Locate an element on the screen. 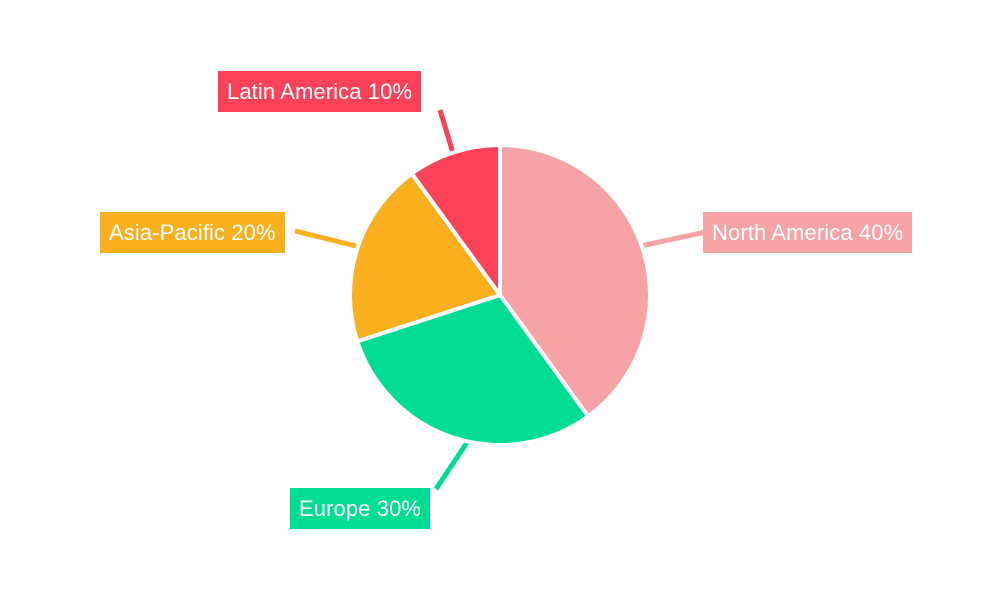 Image resolution: width=1000 pixels, height=600 pixels. pie-label-europe-text: Europe 30% is located at coordinates (360, 508).